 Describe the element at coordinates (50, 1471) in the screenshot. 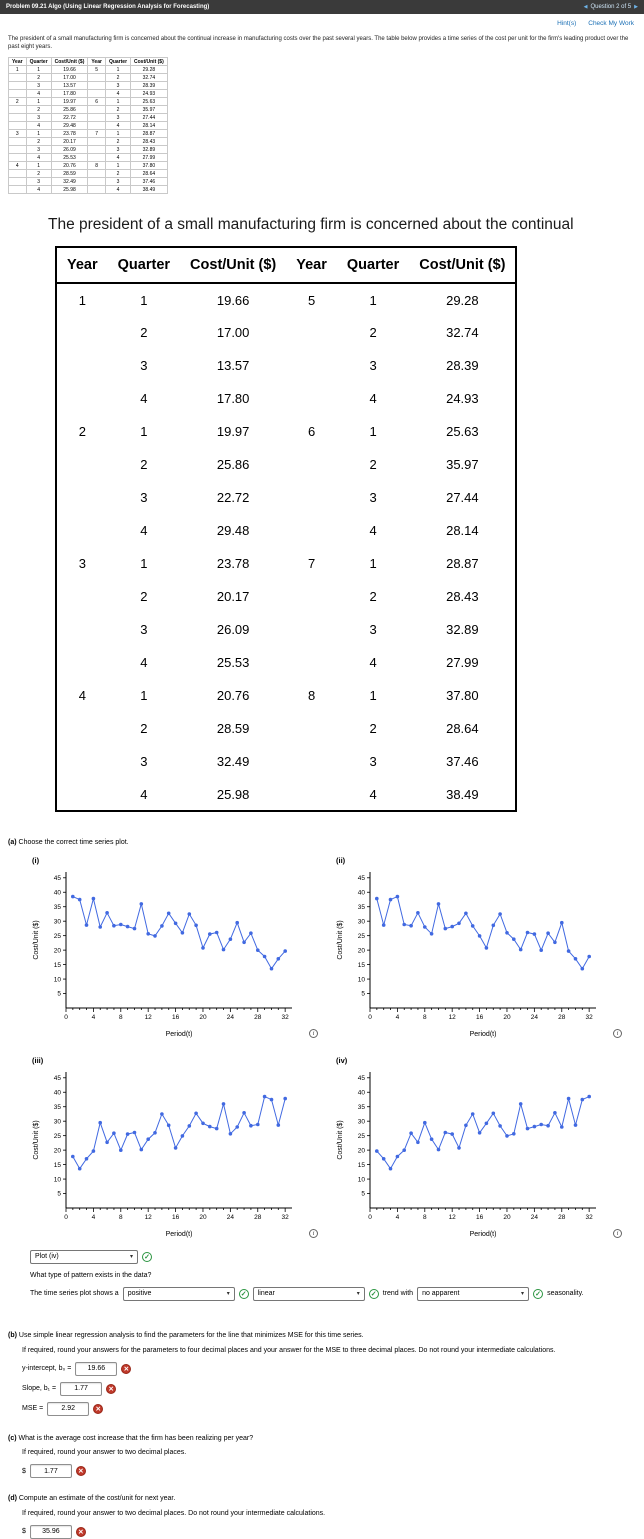

I see `cost-increase-input: 1.77` at that location.